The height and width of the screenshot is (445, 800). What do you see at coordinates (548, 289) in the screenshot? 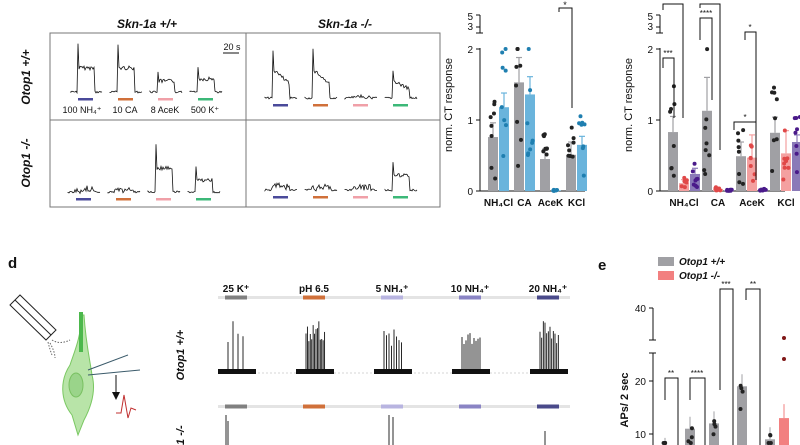
I see `stimulus-label-d: 20 NH₄⁺` at bounding box center [548, 289].